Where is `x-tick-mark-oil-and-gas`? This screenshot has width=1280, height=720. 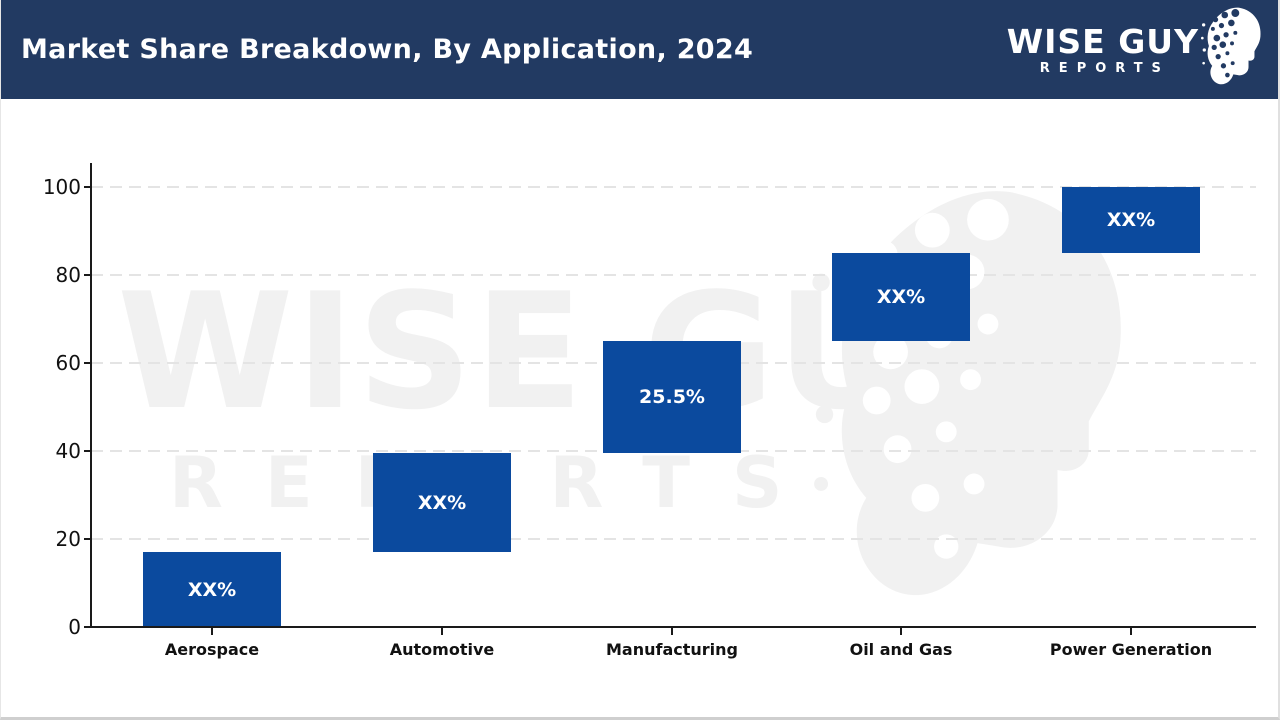
x-tick-mark-oil-and-gas is located at coordinates (901, 631).